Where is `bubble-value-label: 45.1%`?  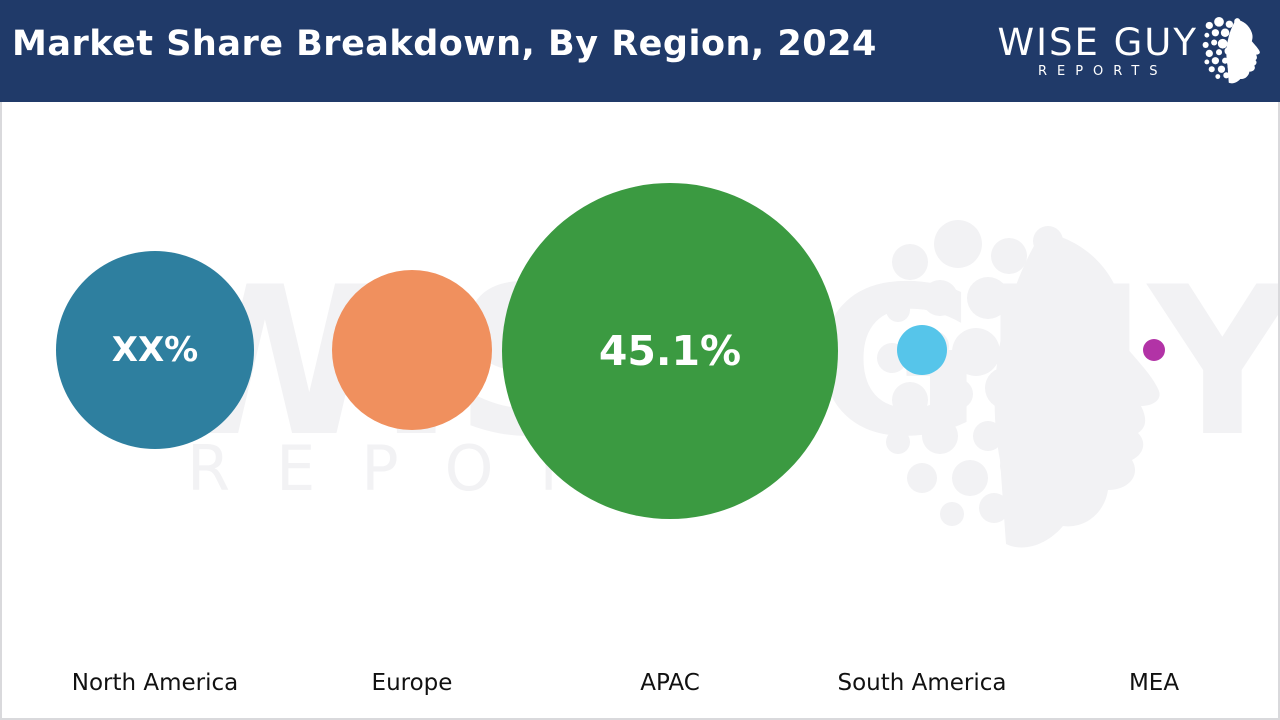 bubble-value-label: 45.1% is located at coordinates (670, 351).